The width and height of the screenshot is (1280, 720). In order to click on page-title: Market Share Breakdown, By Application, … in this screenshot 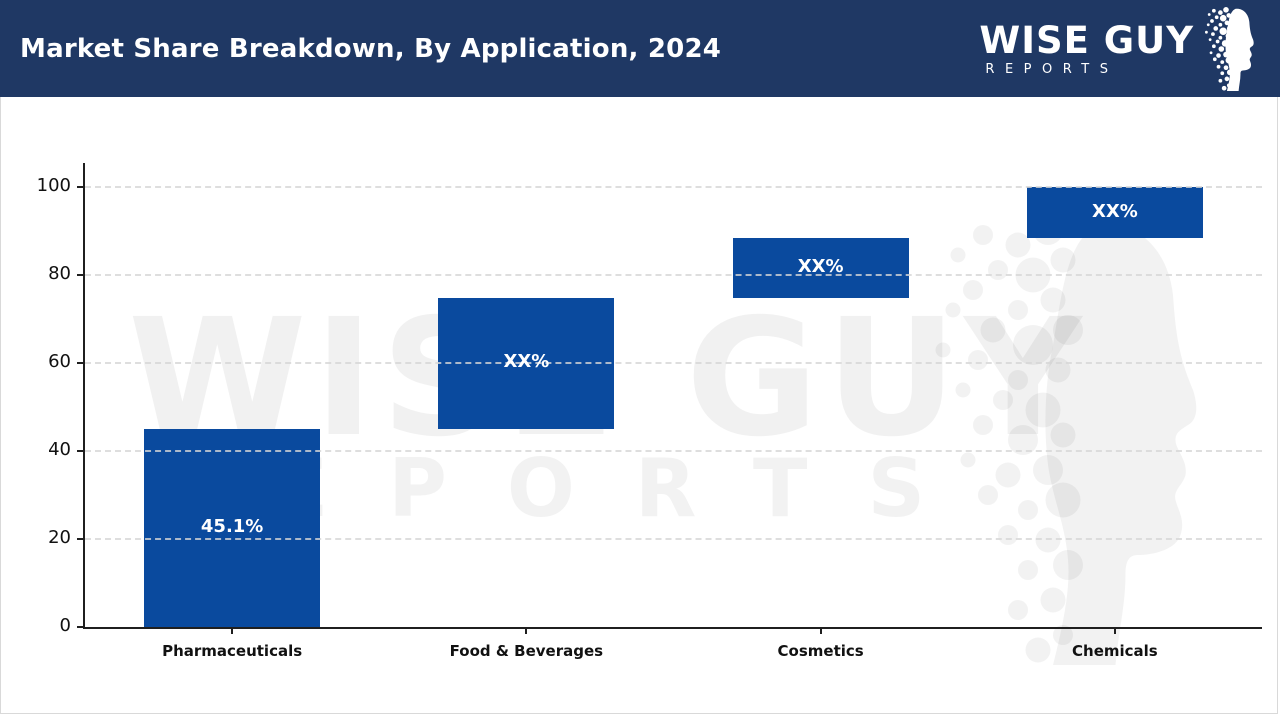, I will do `click(371, 48)`.